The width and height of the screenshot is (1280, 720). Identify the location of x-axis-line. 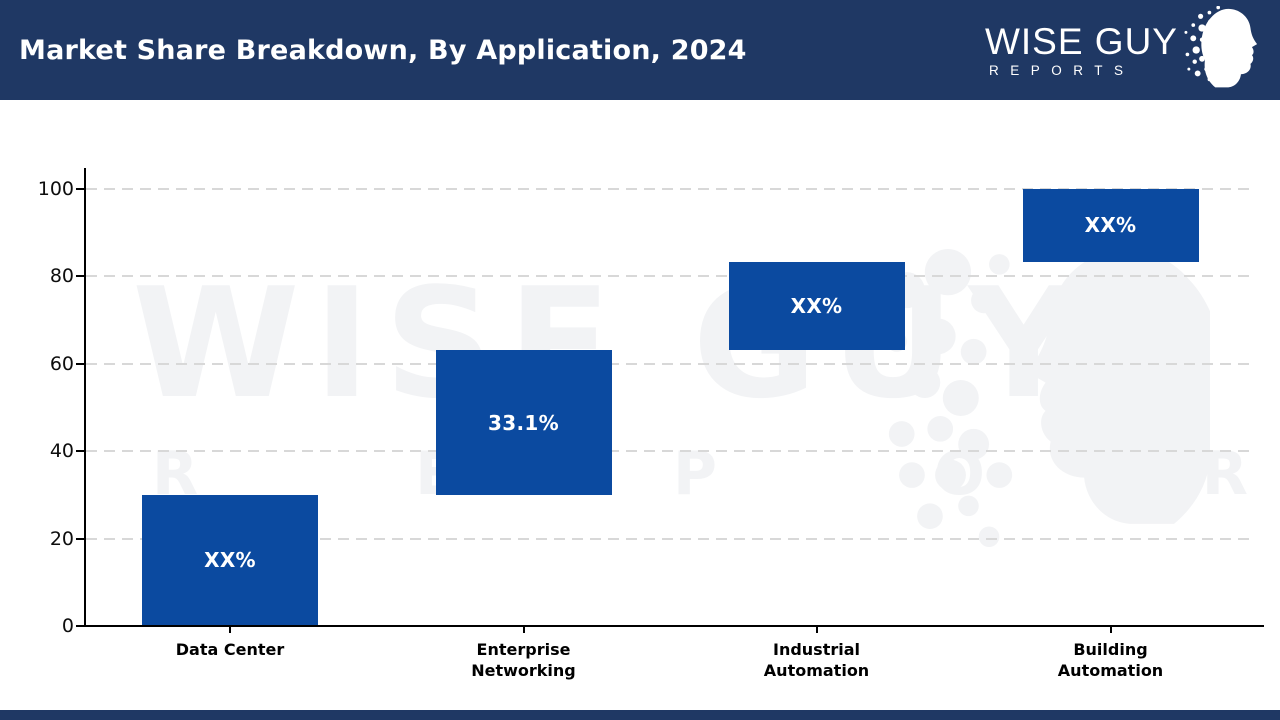
(674, 626).